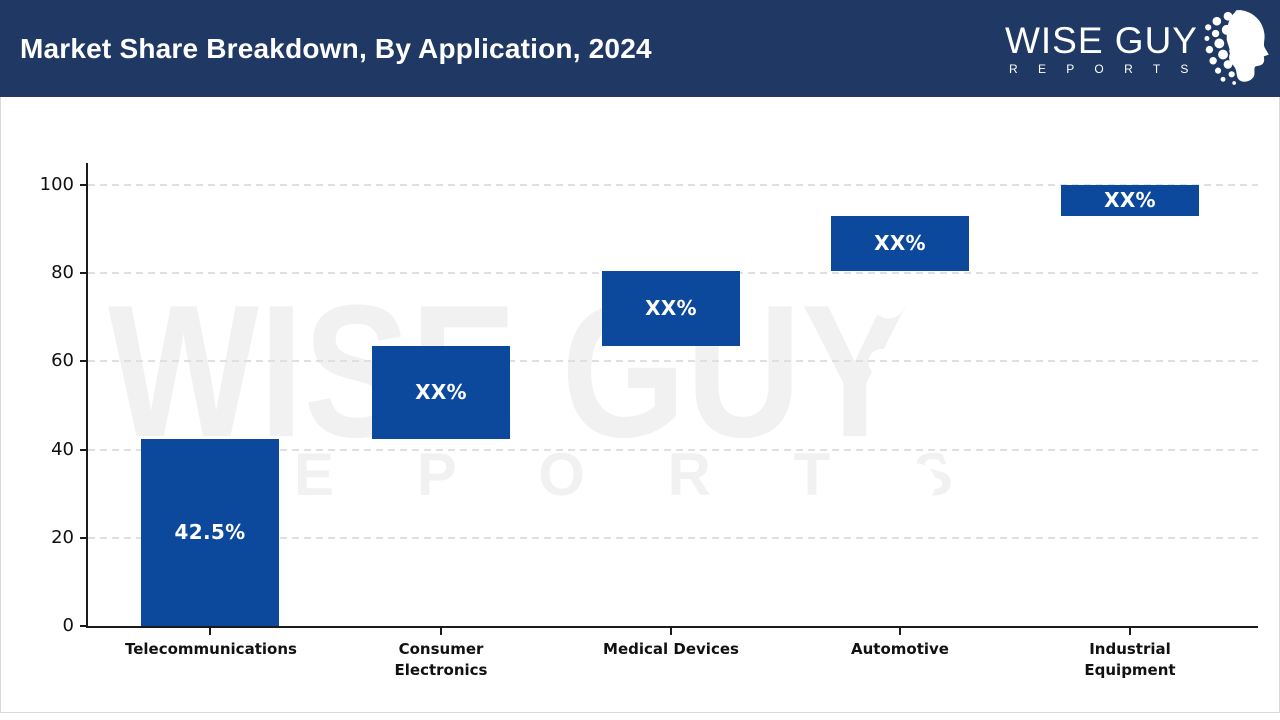 The width and height of the screenshot is (1280, 720). Describe the element at coordinates (1236, 47) in the screenshot. I see `wiseguy-head-icon` at that location.